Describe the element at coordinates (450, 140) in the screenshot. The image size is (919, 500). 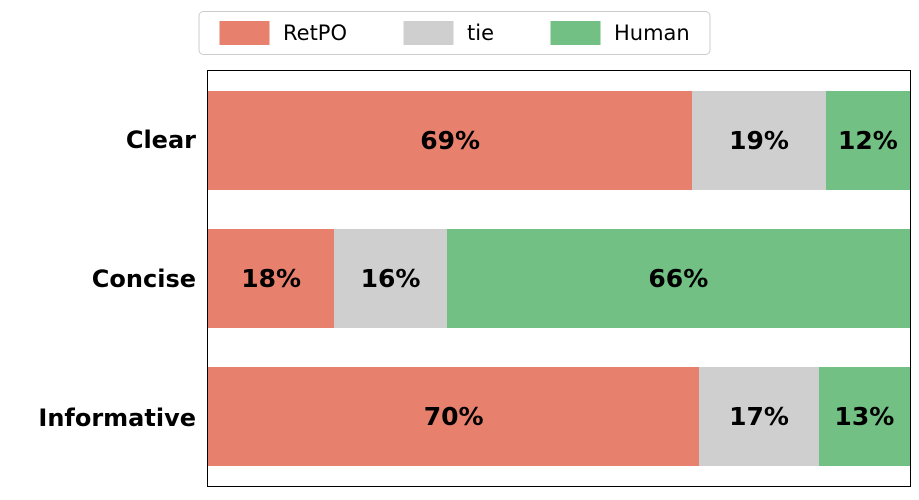
I see `bar-segment-retpo-clear: 69%` at that location.